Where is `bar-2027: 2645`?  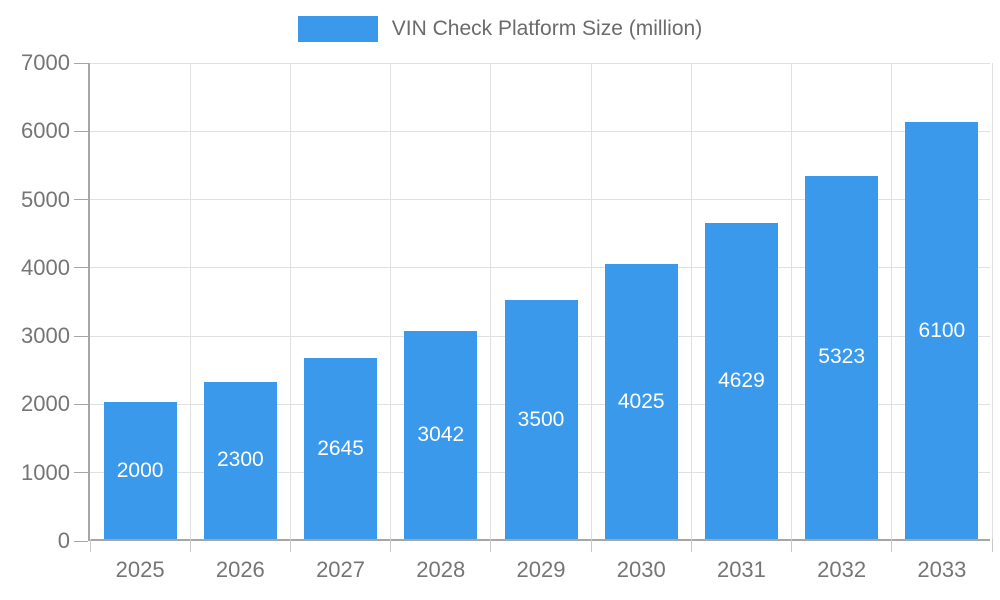 bar-2027: 2645 is located at coordinates (341, 448).